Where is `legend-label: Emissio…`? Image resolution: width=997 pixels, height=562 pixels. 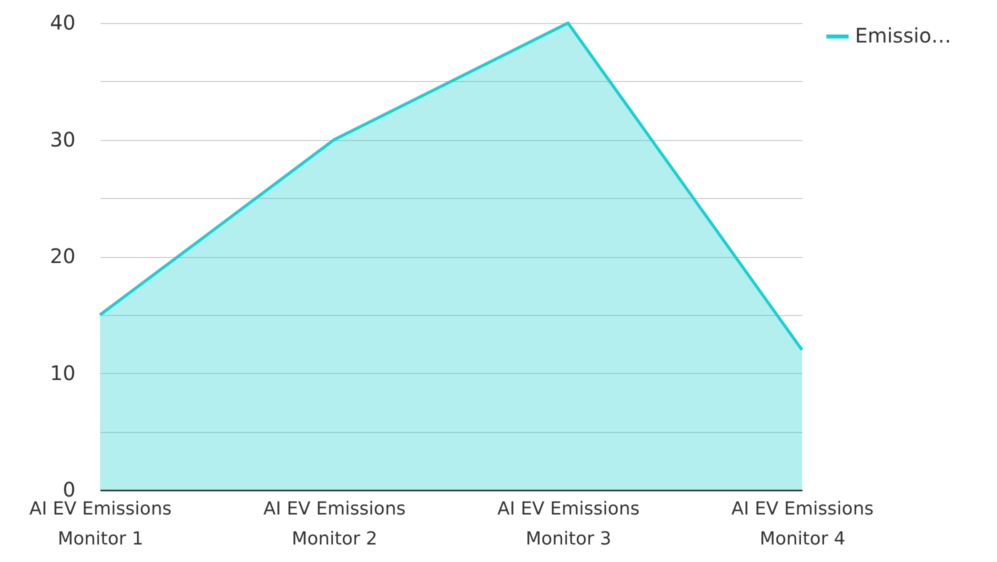 legend-label: Emissio… is located at coordinates (903, 36).